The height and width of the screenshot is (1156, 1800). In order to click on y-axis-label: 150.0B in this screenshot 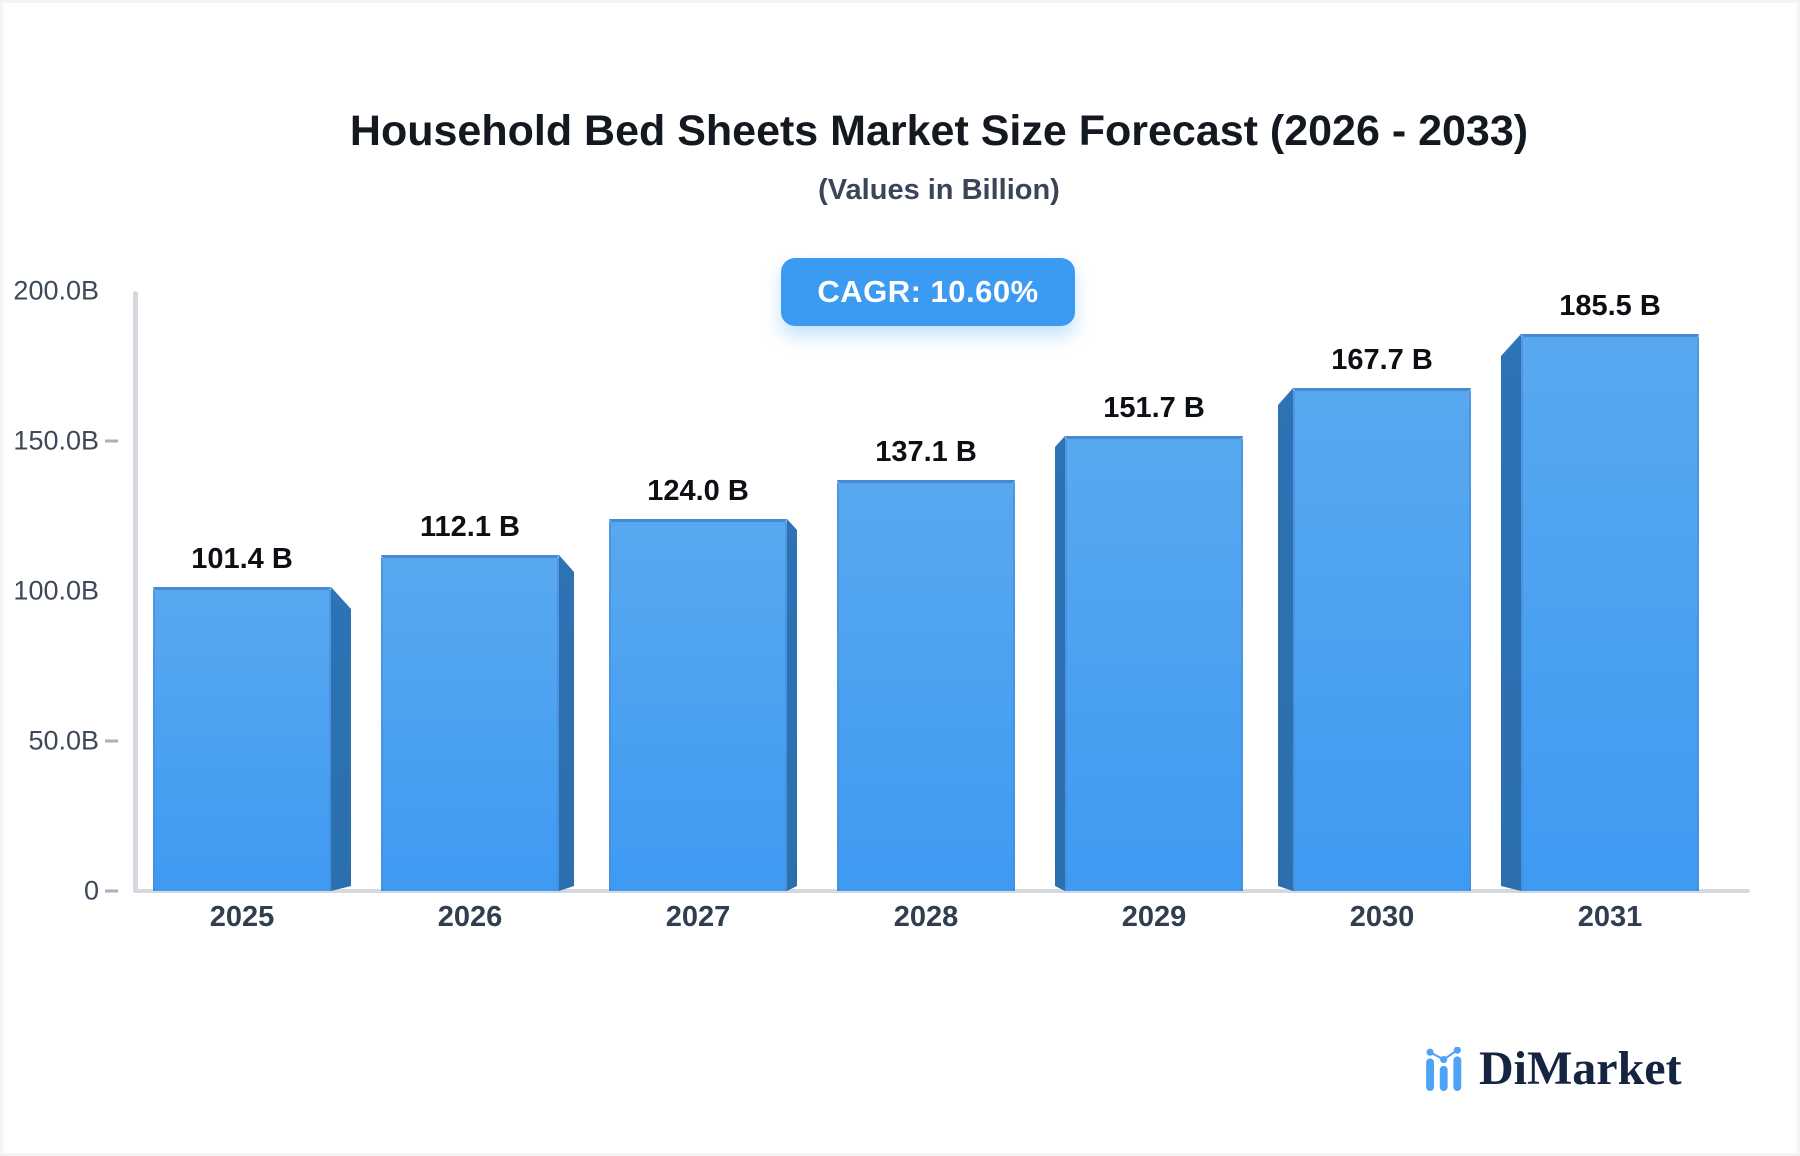, I will do `click(56, 440)`.